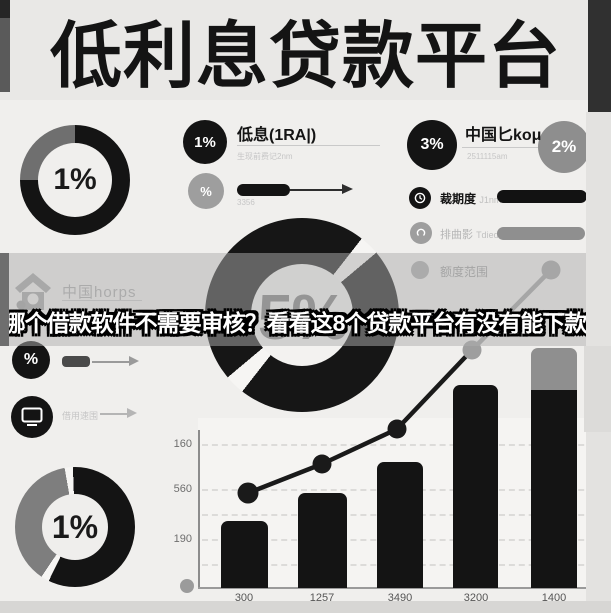  Describe the element at coordinates (420, 198) in the screenshot. I see `clock-icon` at that location.